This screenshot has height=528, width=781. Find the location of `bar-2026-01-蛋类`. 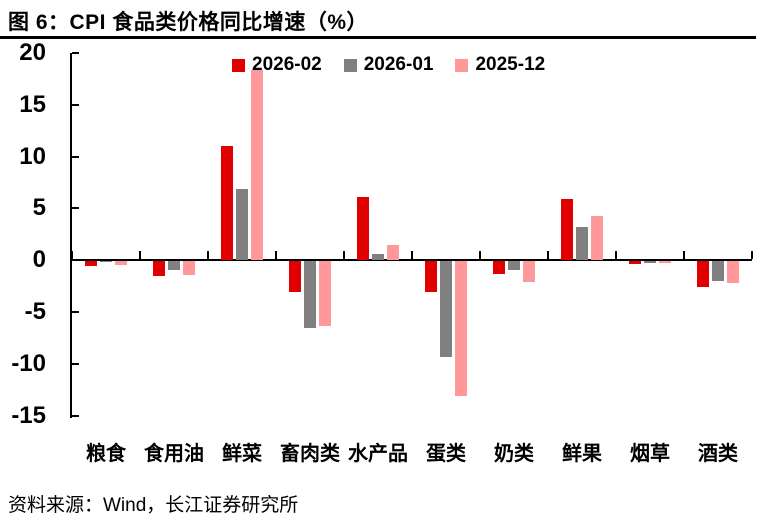

bar-2026-01-蛋类 is located at coordinates (446, 309).